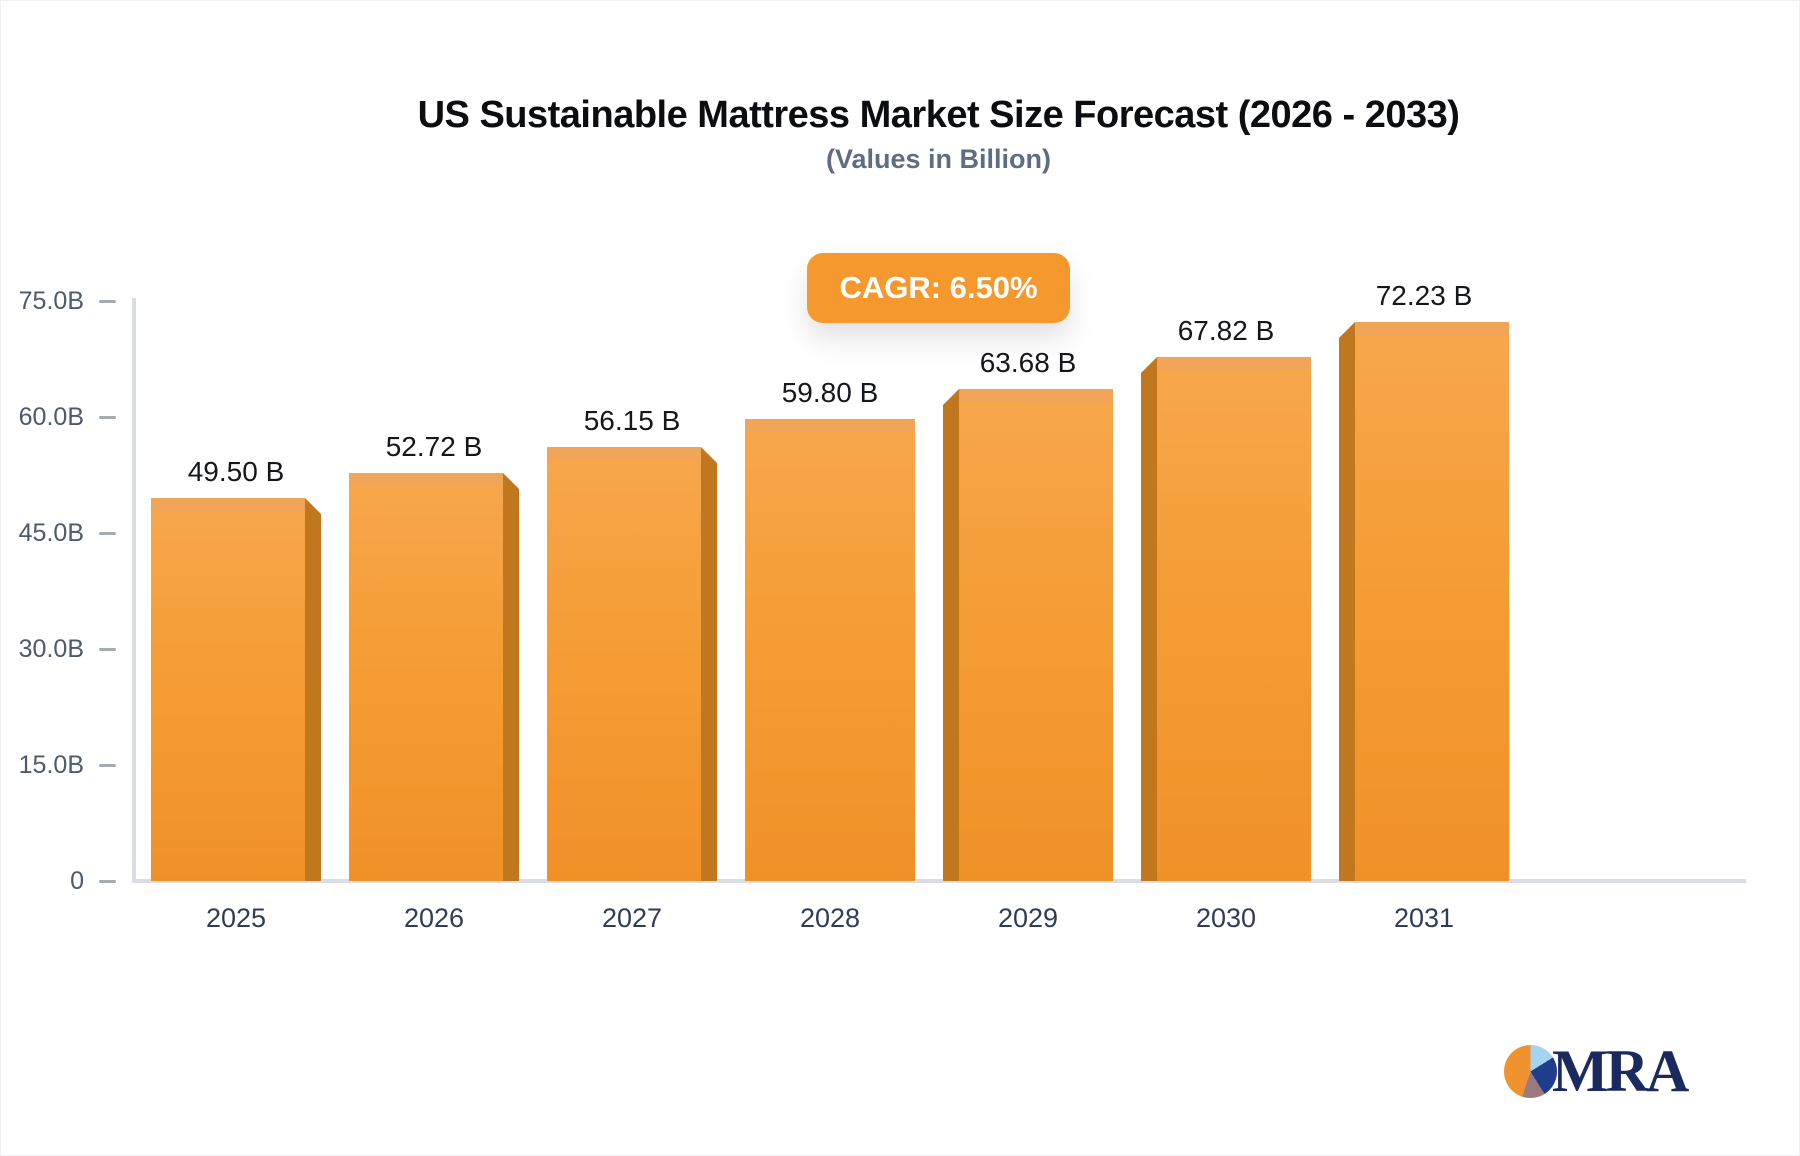 The width and height of the screenshot is (1800, 1156). Describe the element at coordinates (938, 159) in the screenshot. I see `chart-subtitle: (Values in Billion)` at that location.